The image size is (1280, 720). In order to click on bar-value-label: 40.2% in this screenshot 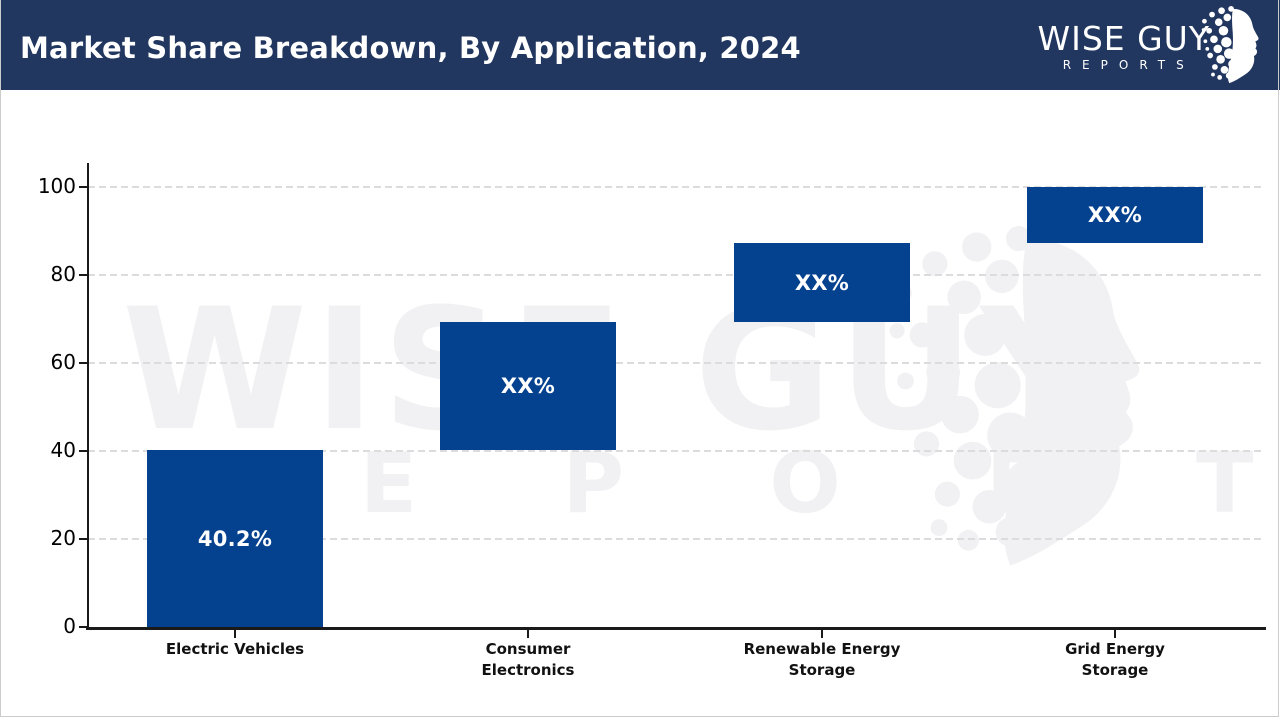, I will do `click(235, 538)`.